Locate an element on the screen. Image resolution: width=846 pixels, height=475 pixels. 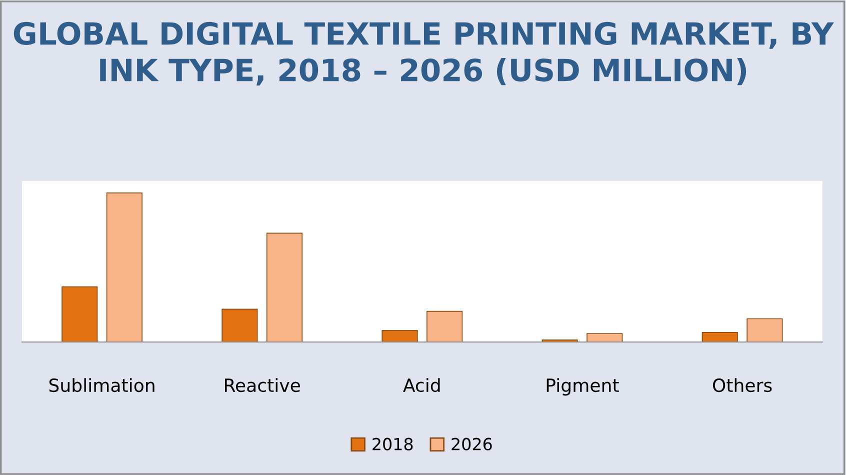
legend-label: 2026 is located at coordinates (472, 444).